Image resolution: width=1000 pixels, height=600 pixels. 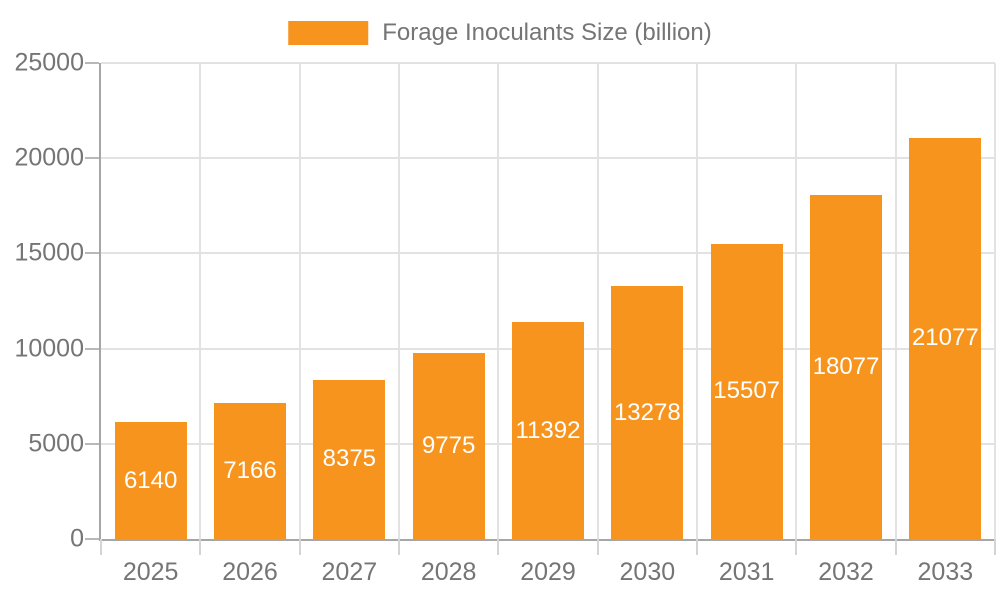 What do you see at coordinates (49, 348) in the screenshot?
I see `y-axis-label: 10000` at bounding box center [49, 348].